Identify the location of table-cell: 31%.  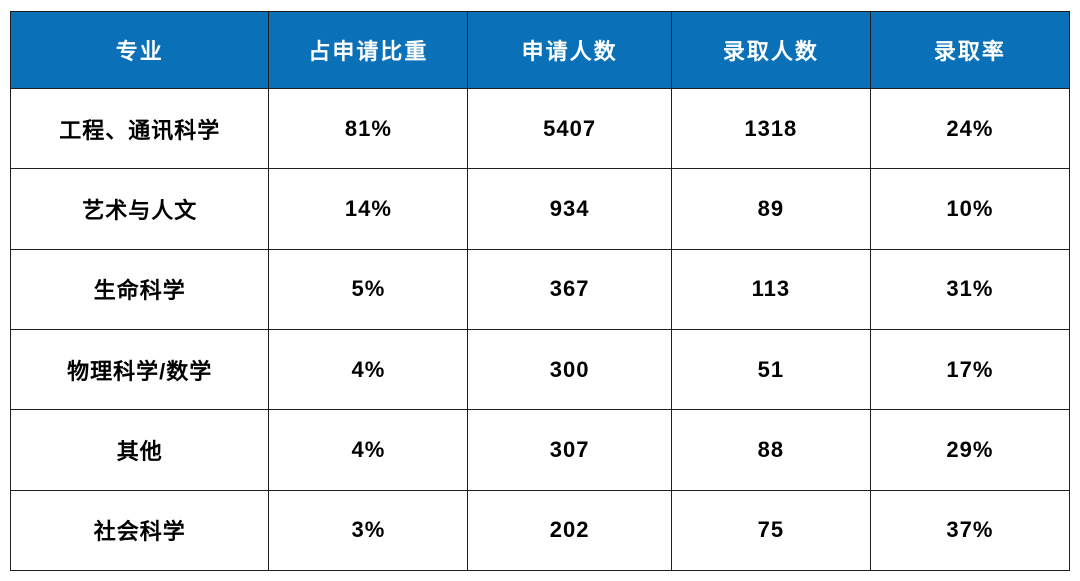
(970, 289).